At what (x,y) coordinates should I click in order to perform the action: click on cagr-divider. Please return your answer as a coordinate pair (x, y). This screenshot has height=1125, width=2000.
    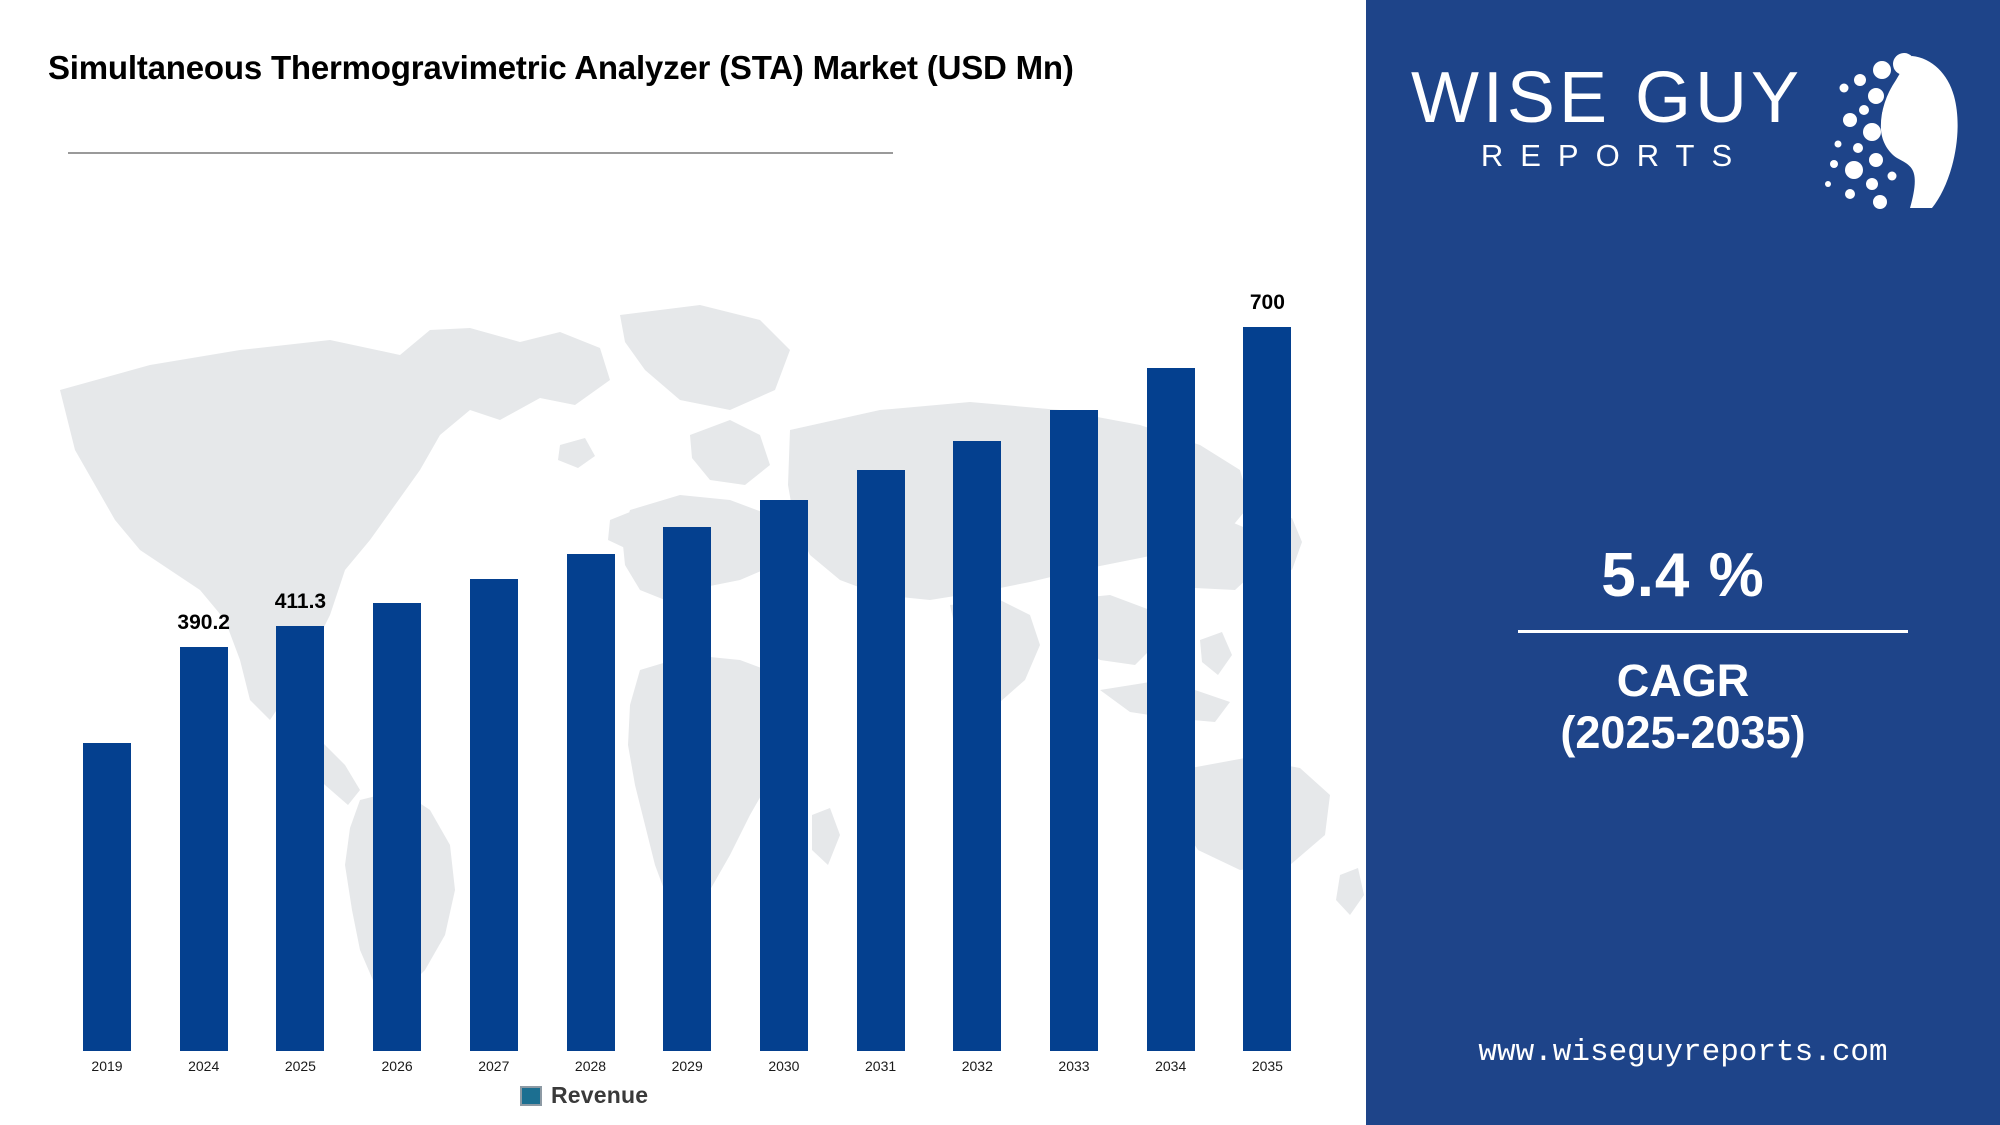
    Looking at the image, I should click on (1713, 631).